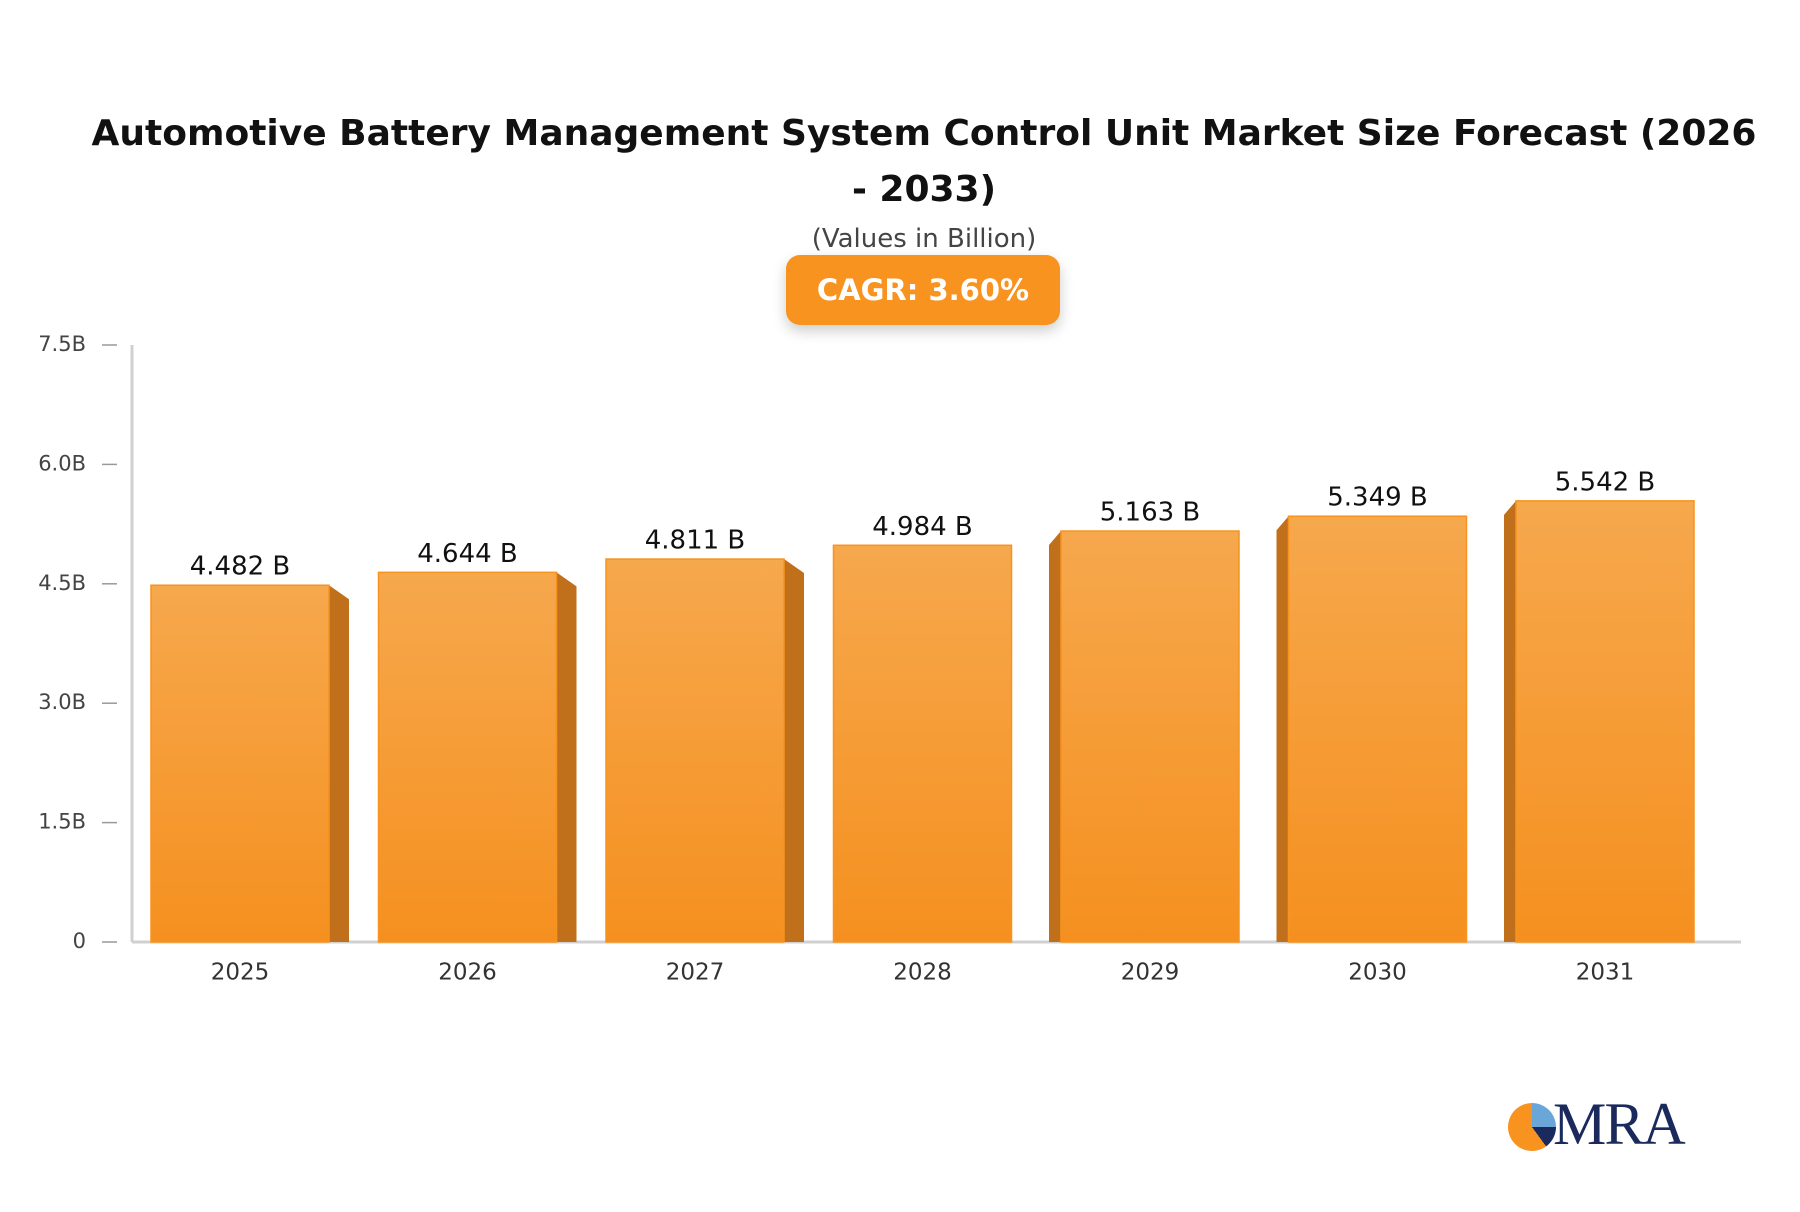  I want to click on x-tick-label: 2027, so click(695, 973).